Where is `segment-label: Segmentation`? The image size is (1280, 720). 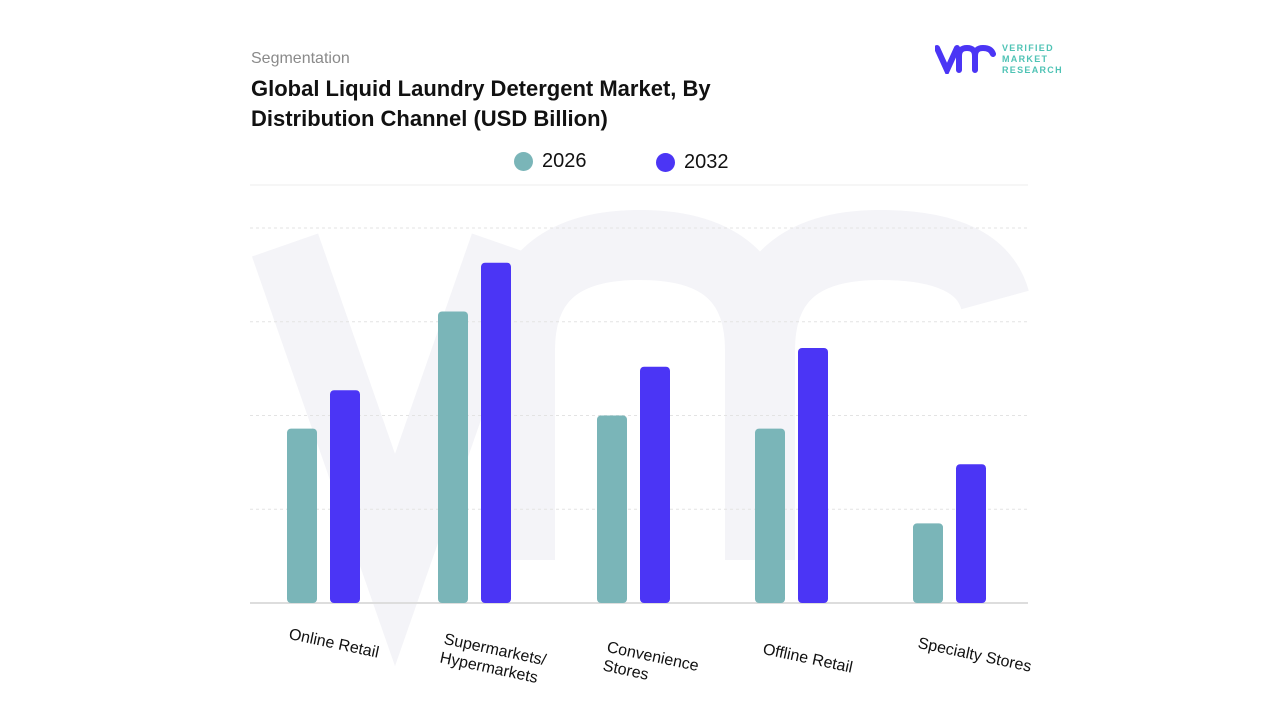 segment-label: Segmentation is located at coordinates (300, 58).